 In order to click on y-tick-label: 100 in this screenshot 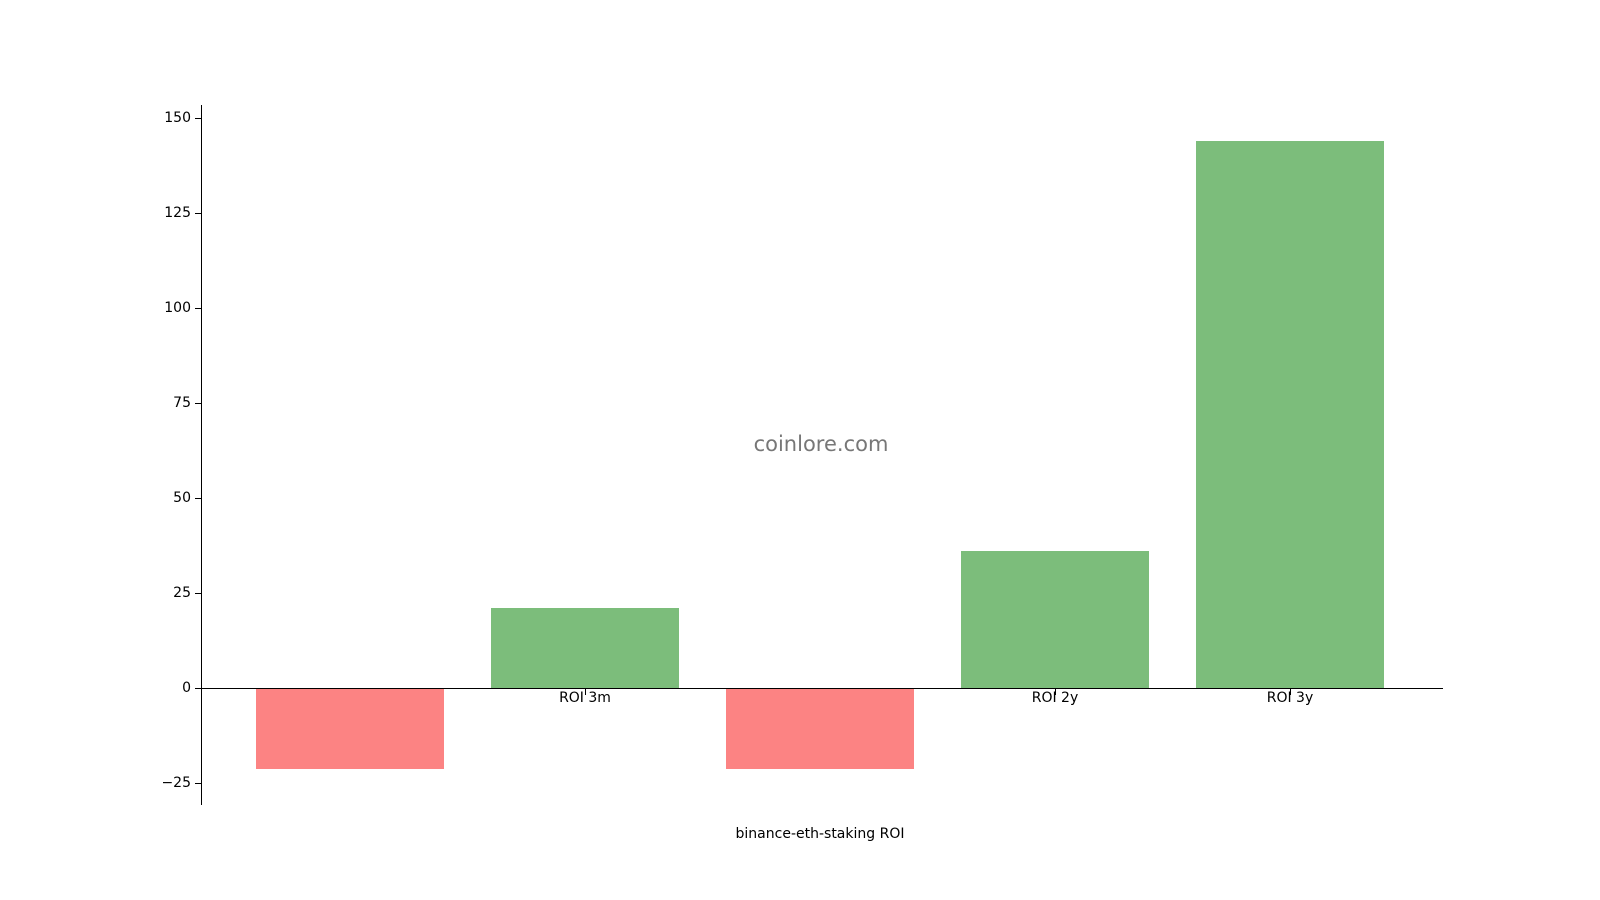, I will do `click(177, 308)`.